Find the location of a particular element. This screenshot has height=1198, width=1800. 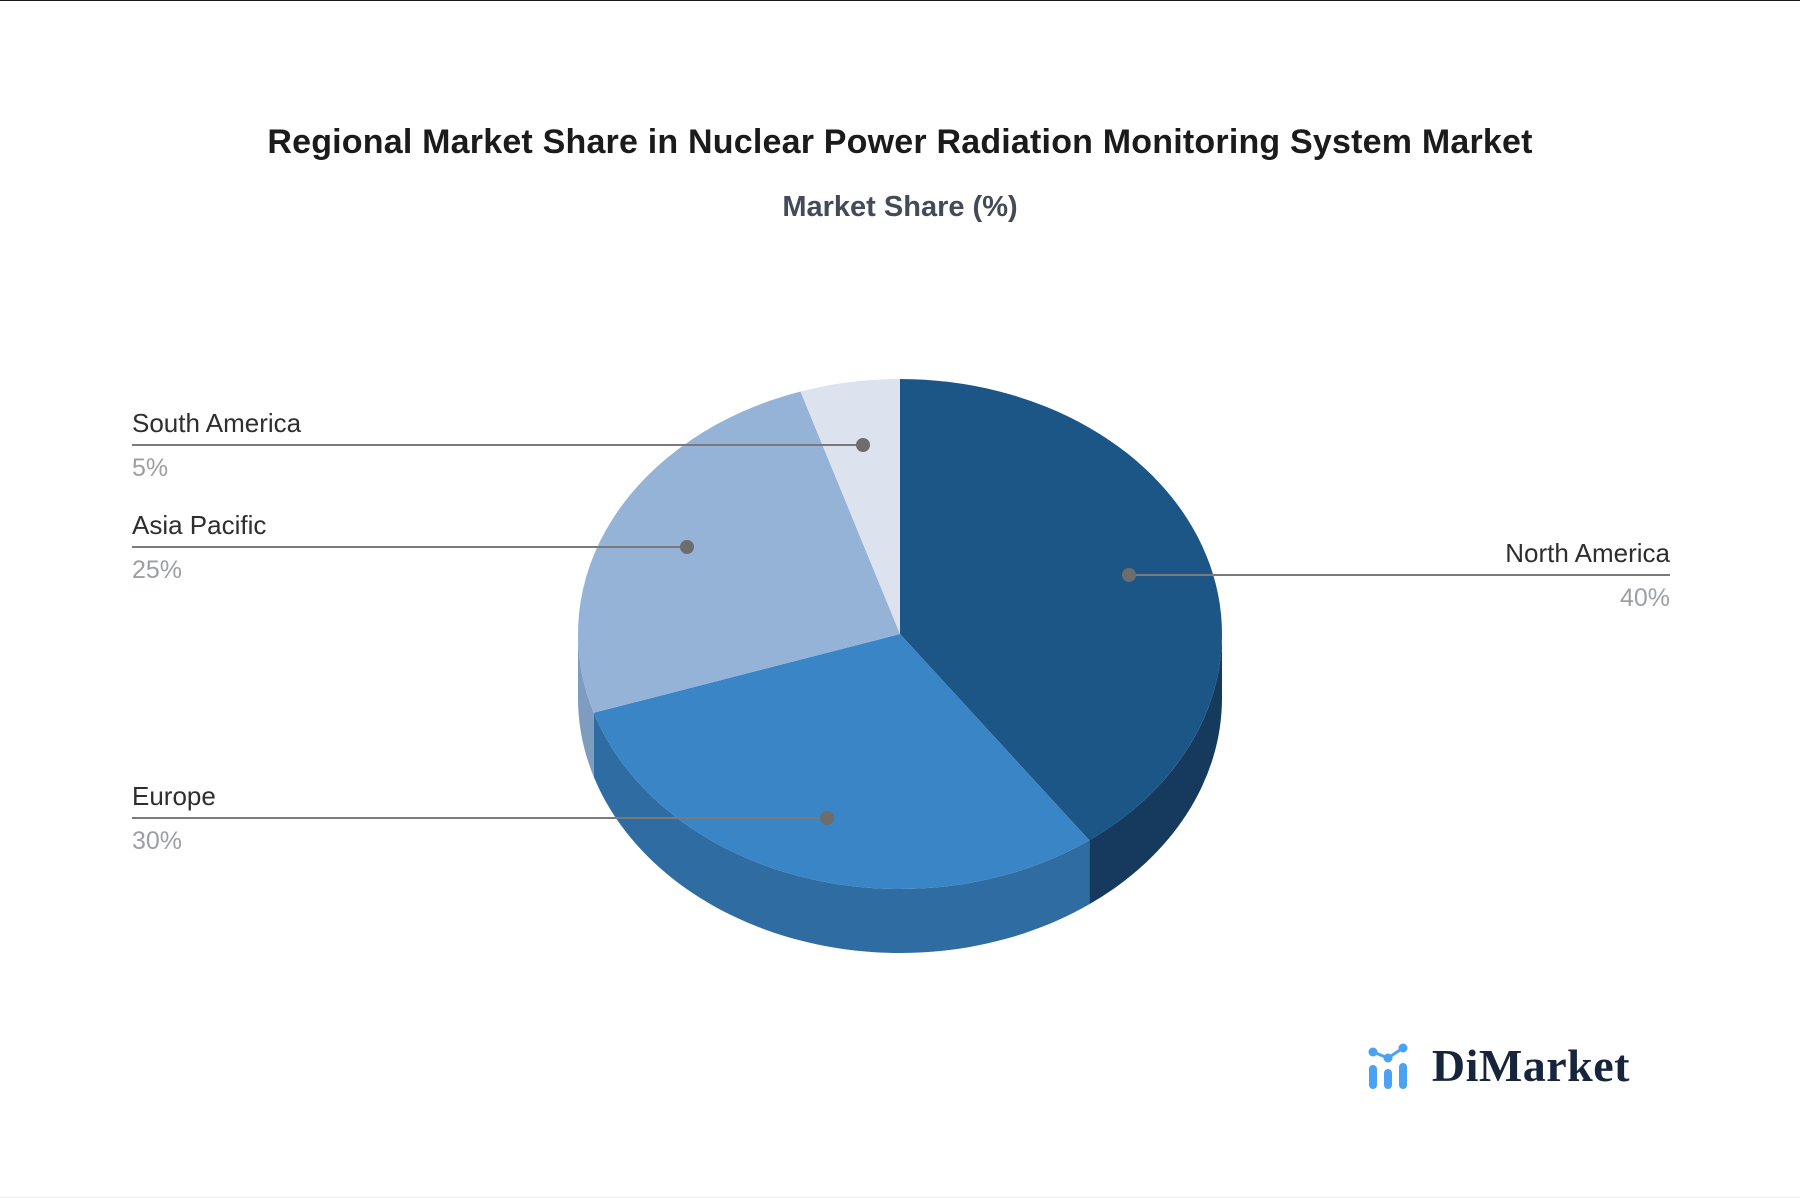

chart-subtitle: Market Share (%) is located at coordinates (900, 207).